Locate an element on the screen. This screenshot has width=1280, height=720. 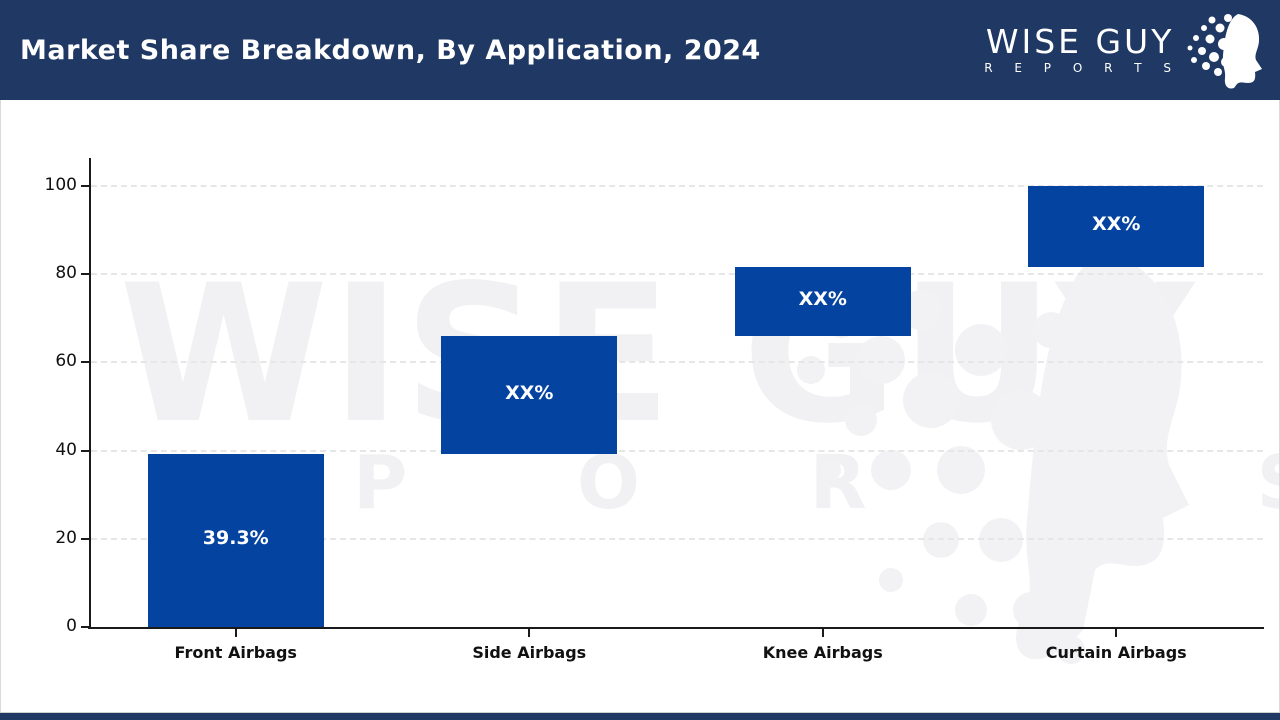
bar-value-label-3: XX% is located at coordinates (1116, 224).